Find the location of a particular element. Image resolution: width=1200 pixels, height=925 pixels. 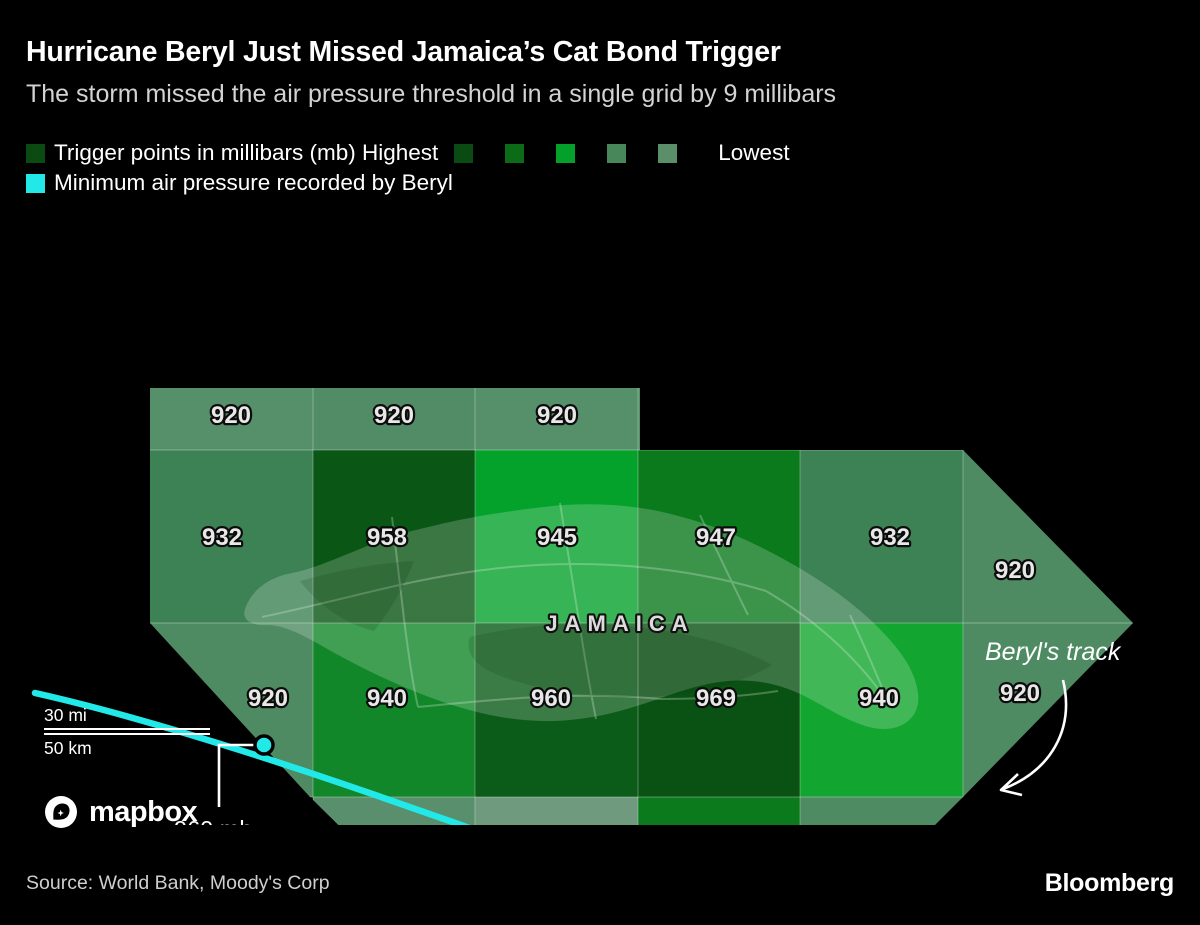

country-label: JAMAICA is located at coordinates (619, 623).